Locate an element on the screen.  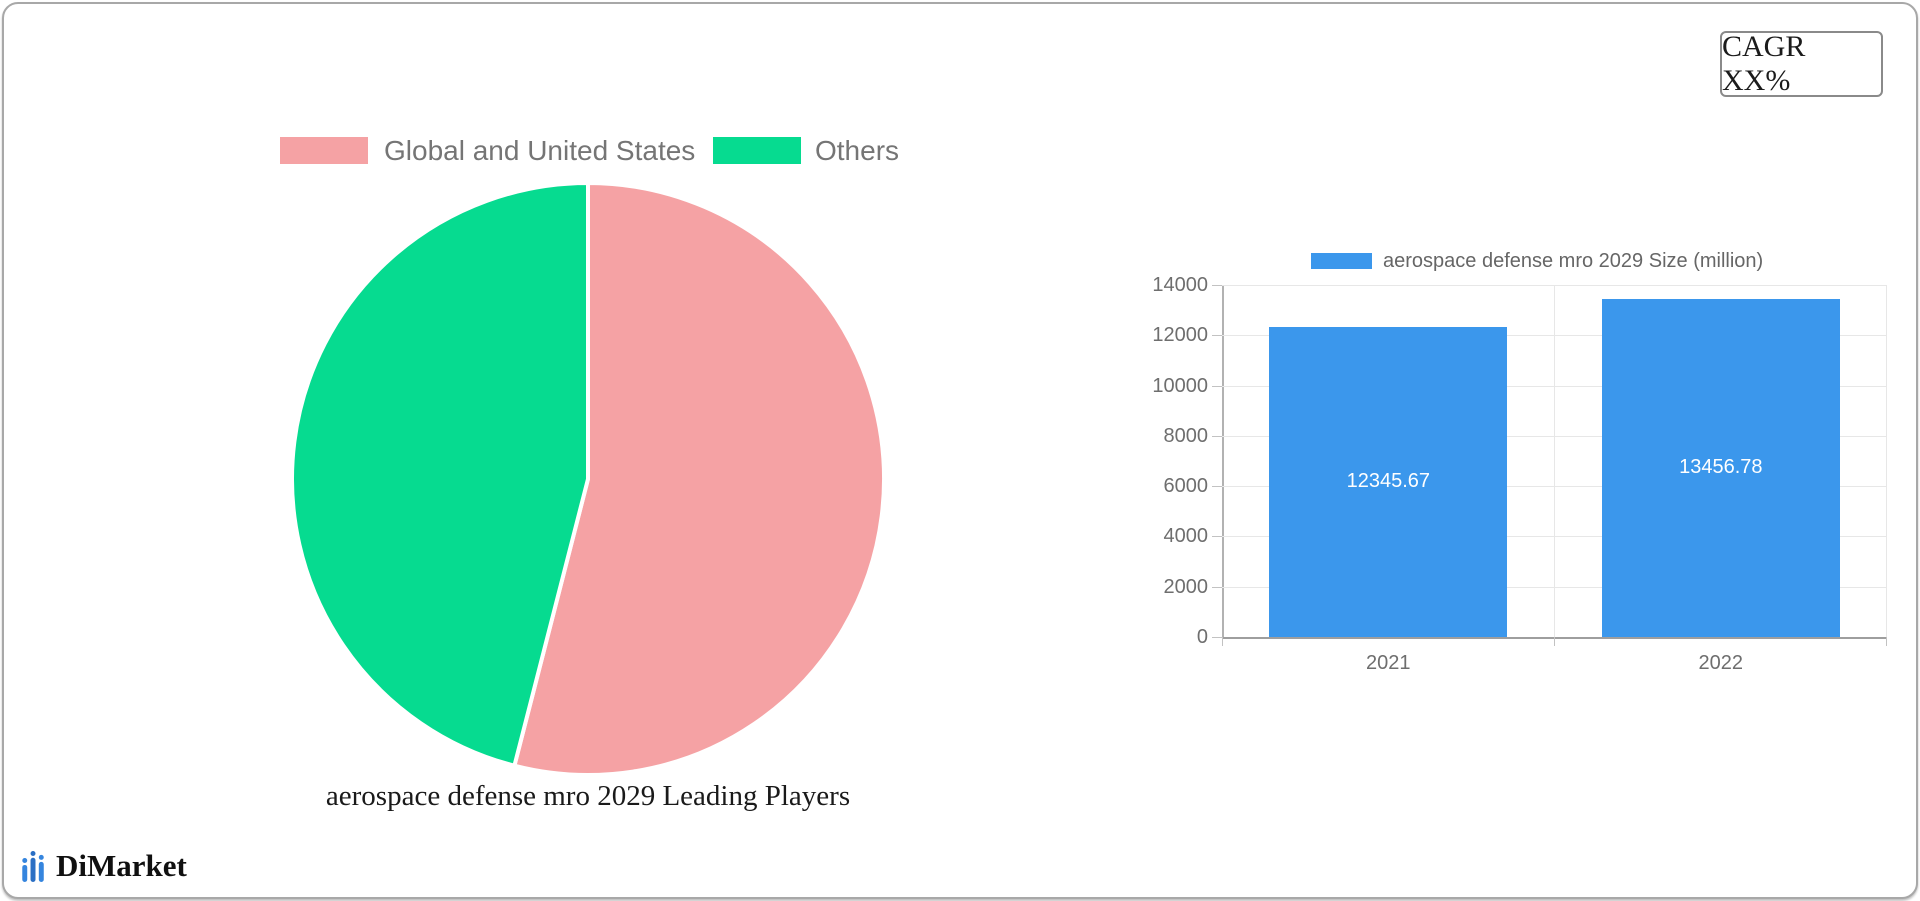
brand-logo: DiMarket is located at coordinates (104, 866).